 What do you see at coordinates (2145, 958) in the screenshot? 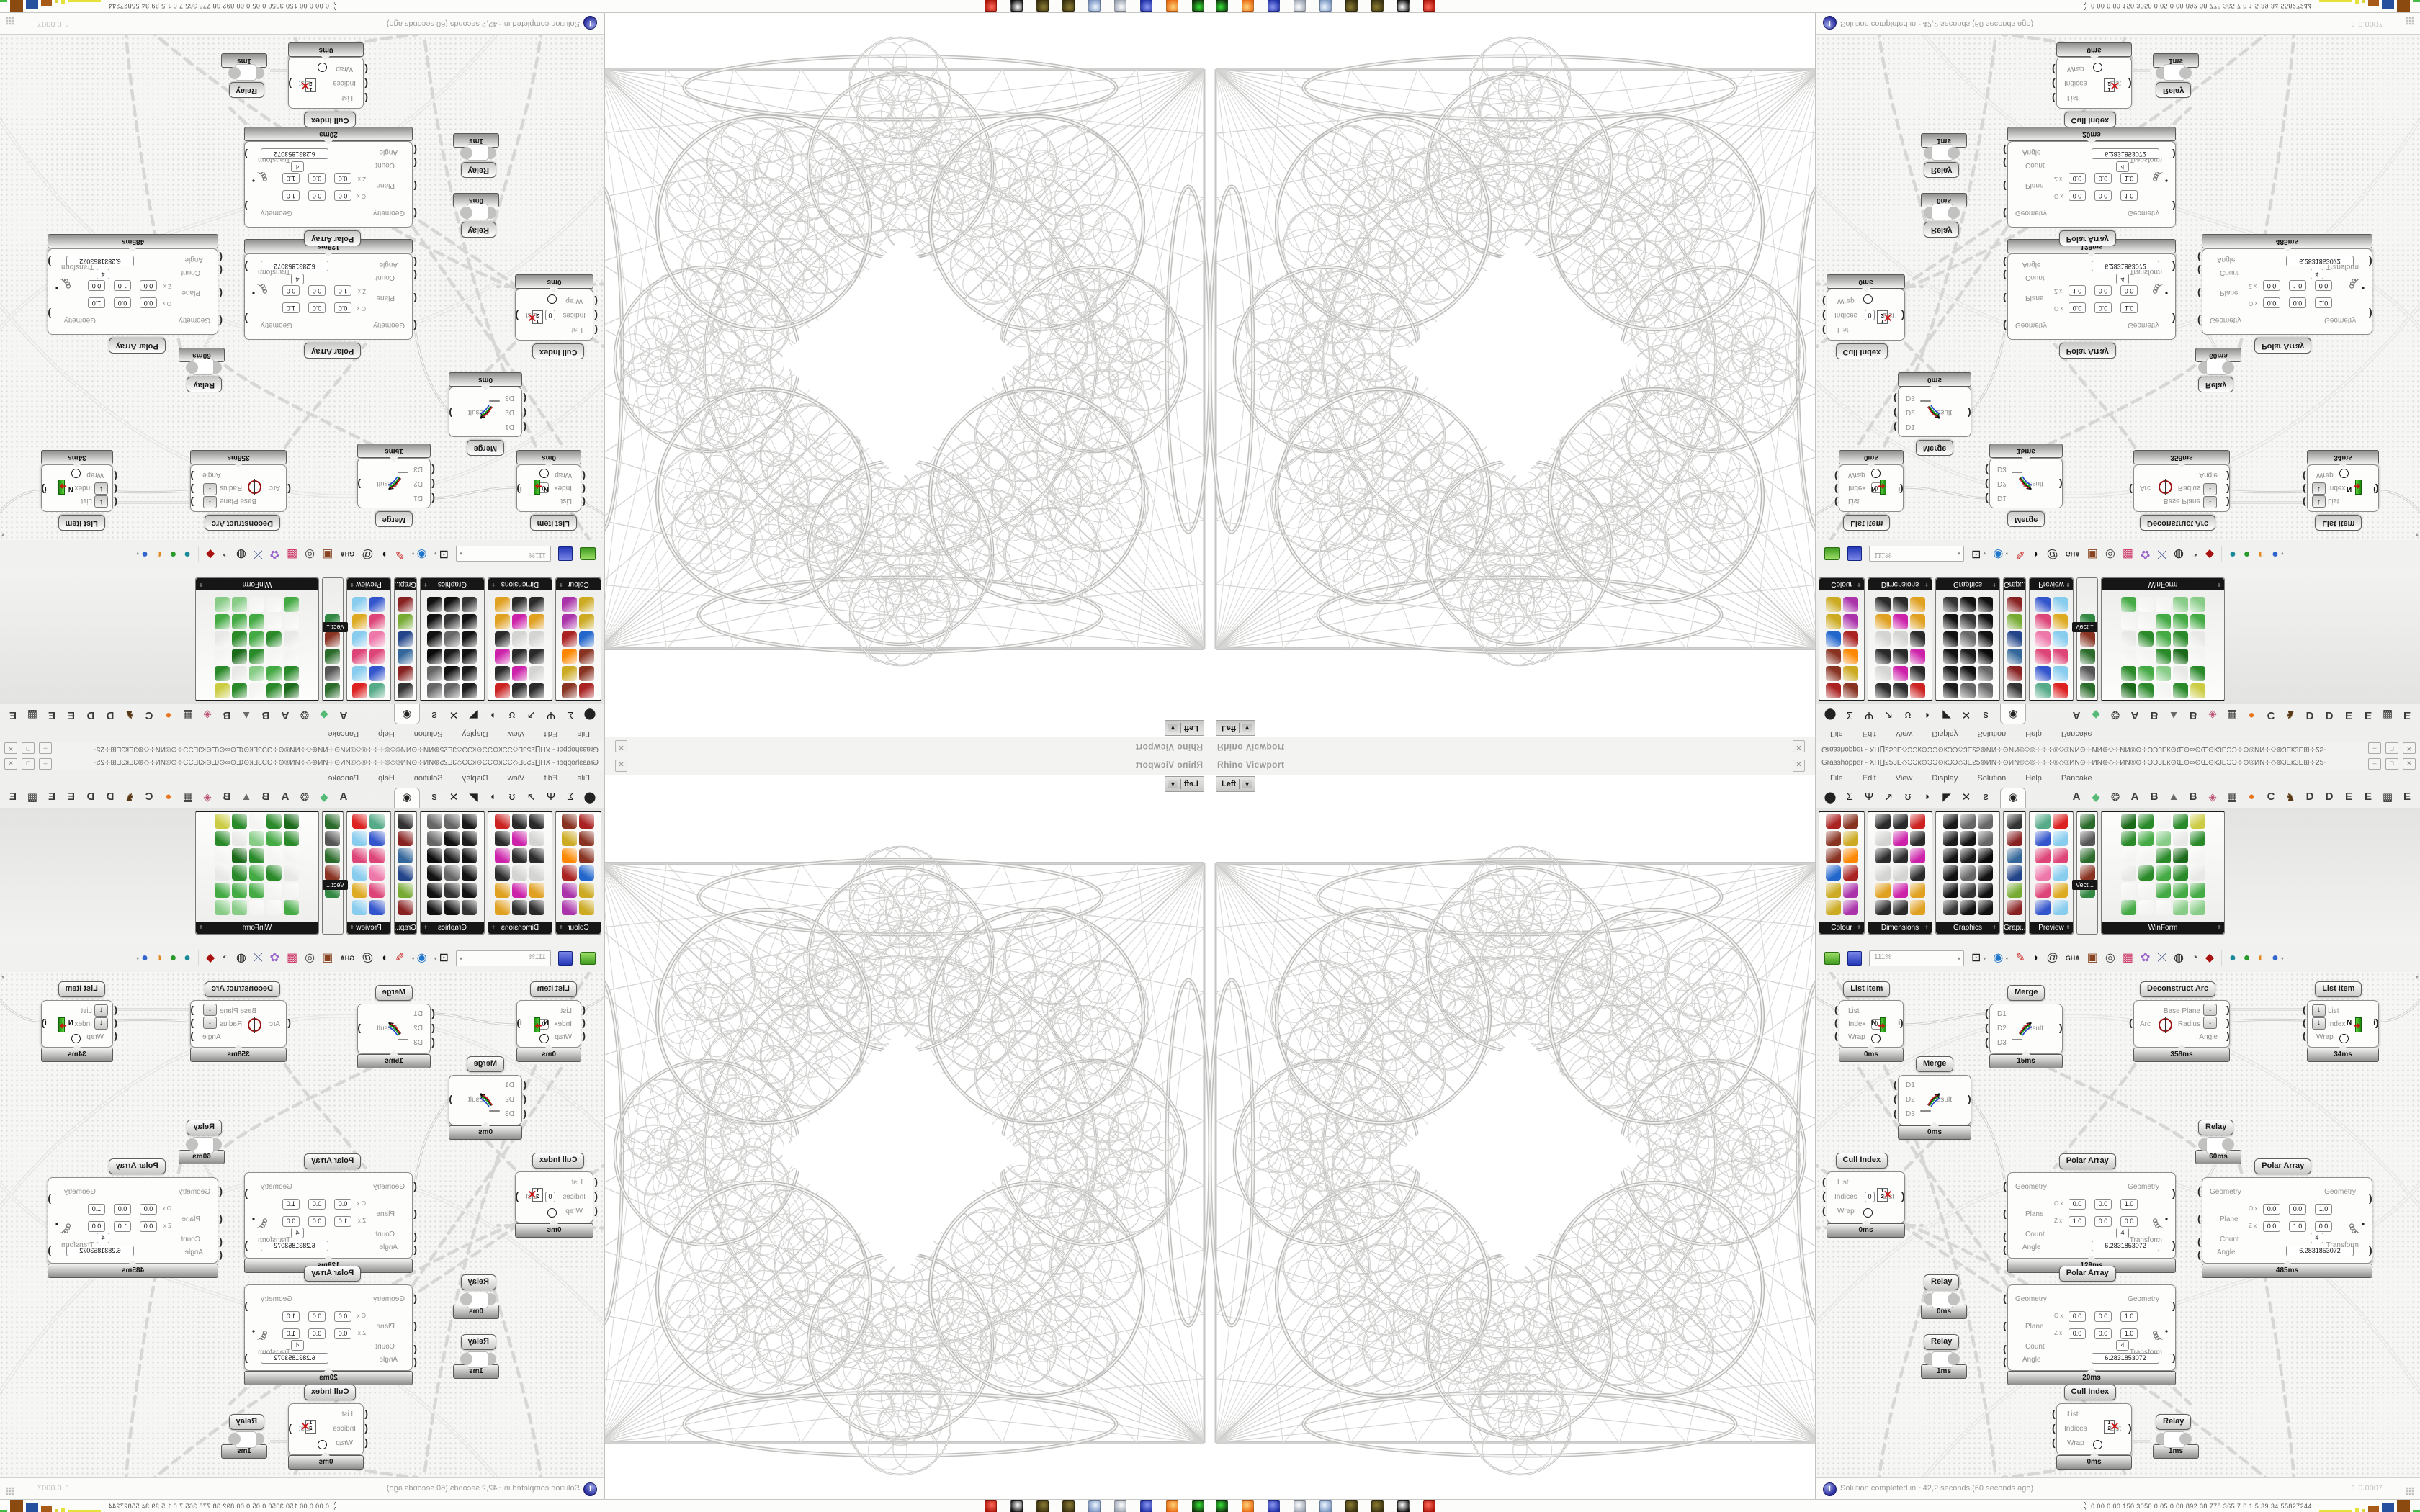
I see `toolbar-icon: ✿` at bounding box center [2145, 958].